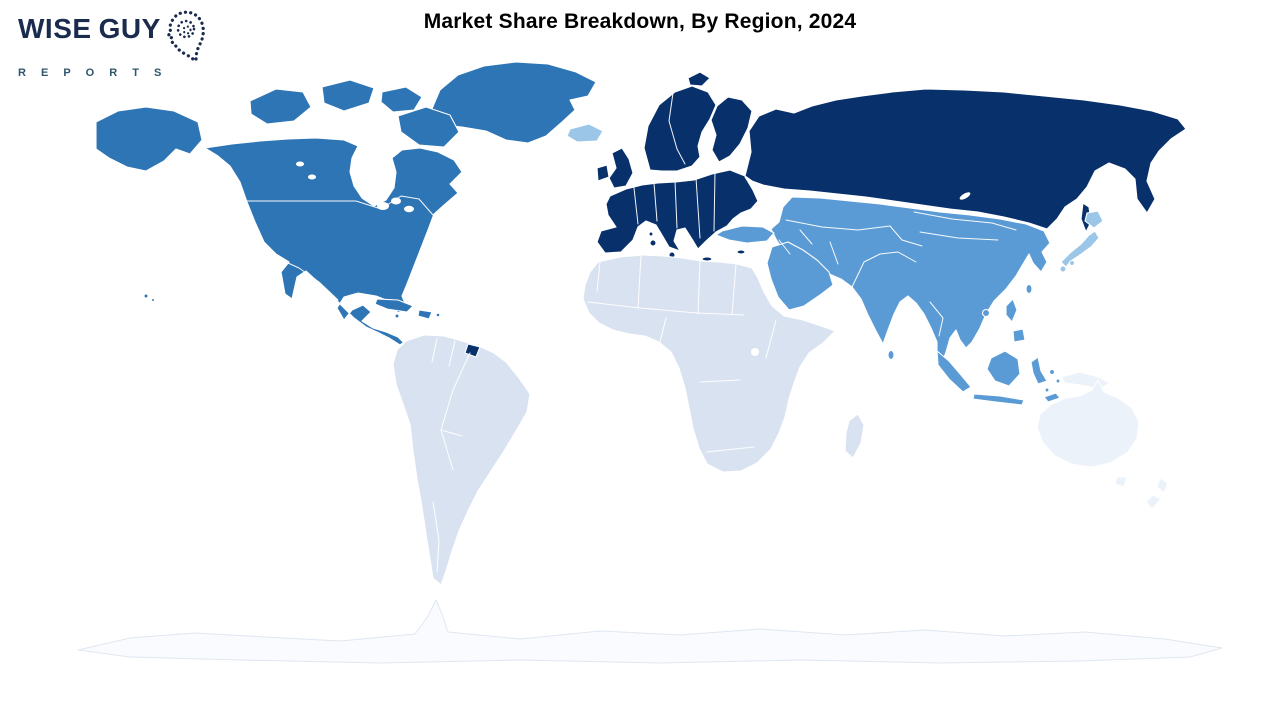 Image resolution: width=1280 pixels, height=720 pixels. Describe the element at coordinates (1029, 289) in the screenshot. I see `region-taiwan` at that location.